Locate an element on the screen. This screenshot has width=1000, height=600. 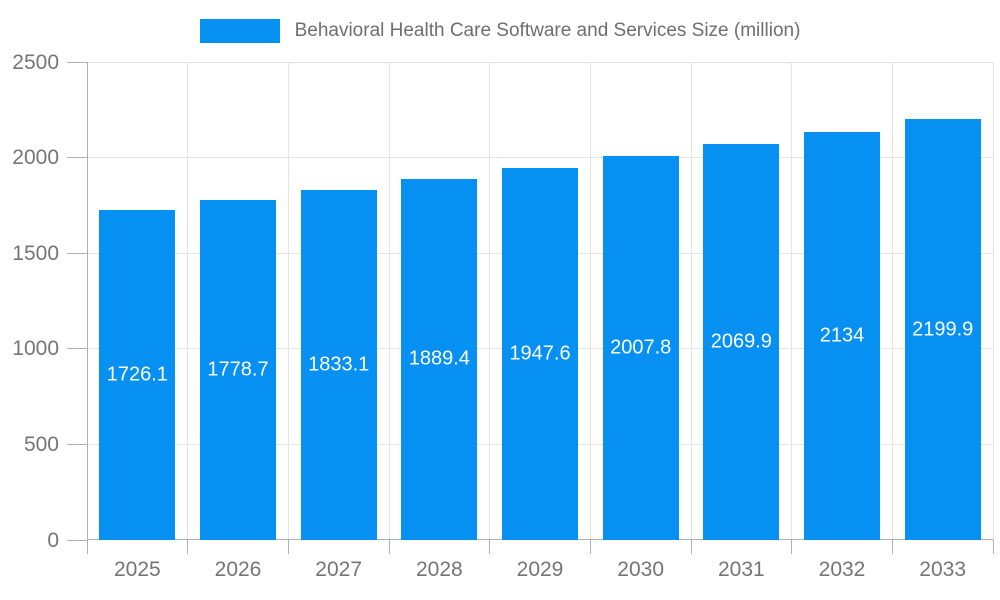
y-axis-label: 500 is located at coordinates (41, 444).